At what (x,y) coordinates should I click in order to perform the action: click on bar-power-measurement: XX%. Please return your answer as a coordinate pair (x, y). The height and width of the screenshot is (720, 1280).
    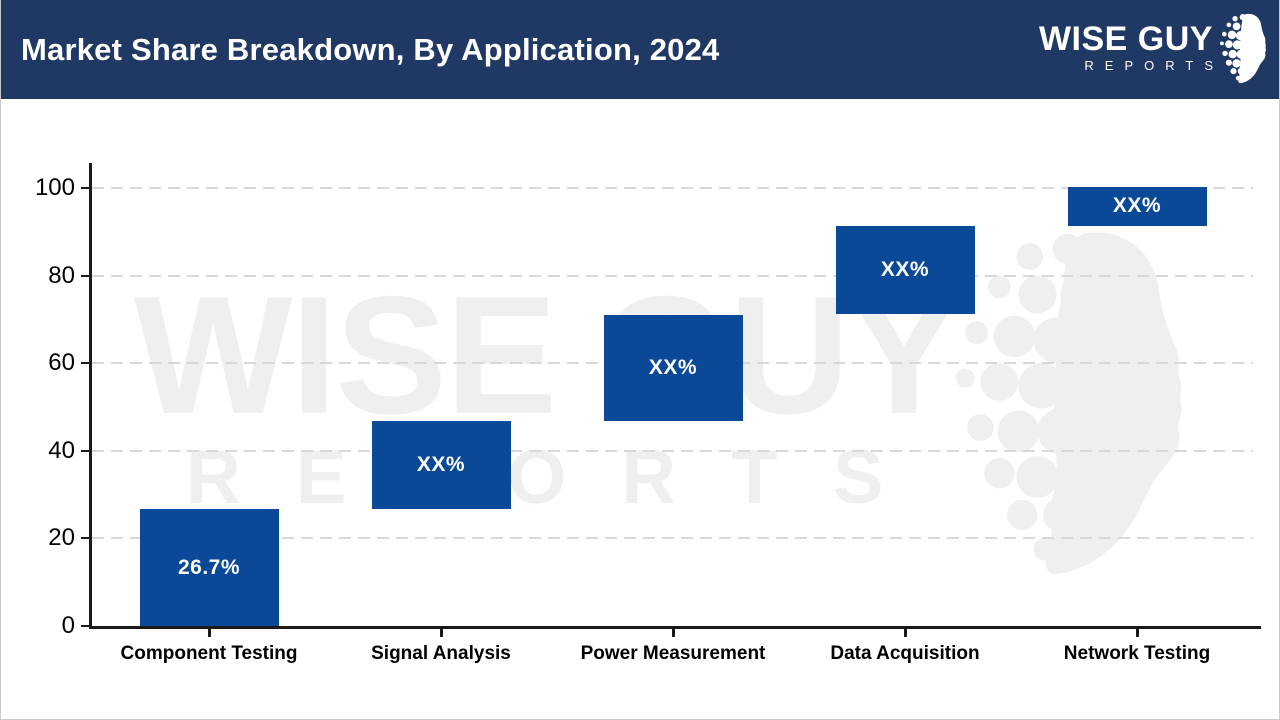
    Looking at the image, I should click on (673, 367).